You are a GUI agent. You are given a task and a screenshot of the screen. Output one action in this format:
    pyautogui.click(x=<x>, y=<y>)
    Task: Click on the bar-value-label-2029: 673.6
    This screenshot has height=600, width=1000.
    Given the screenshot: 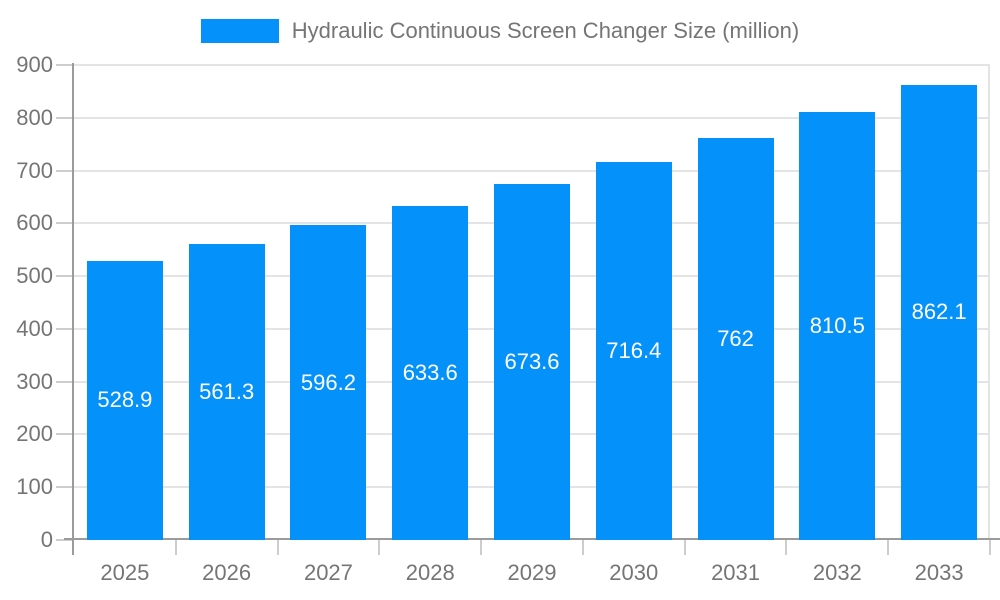 What is the action you would take?
    pyautogui.click(x=532, y=362)
    